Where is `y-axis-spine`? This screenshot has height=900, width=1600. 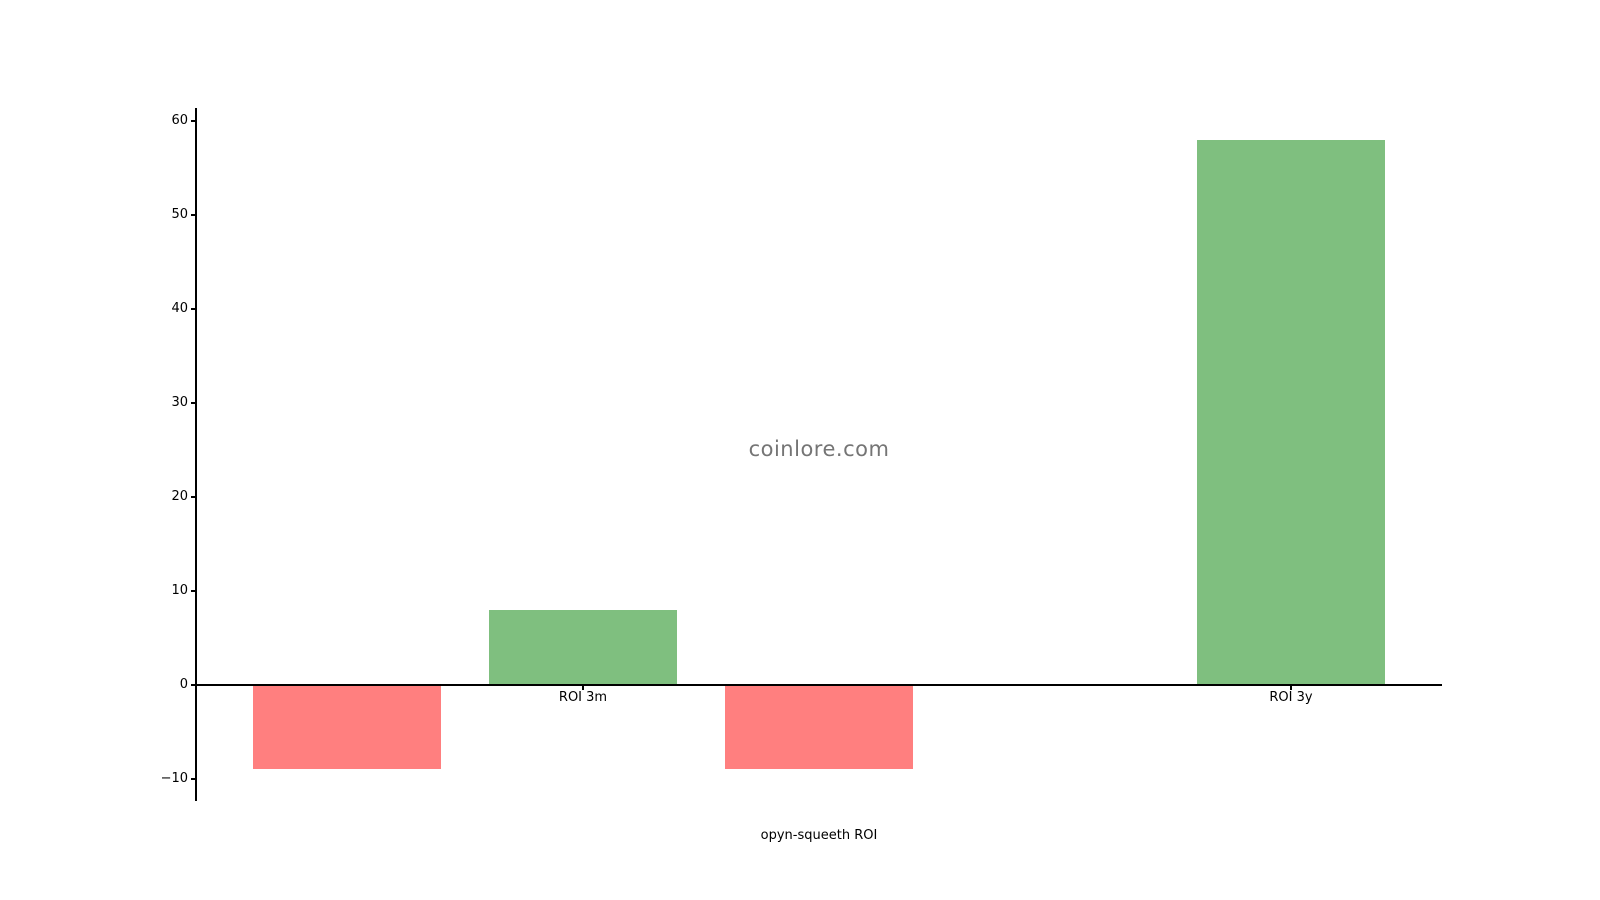
y-axis-spine is located at coordinates (196, 454).